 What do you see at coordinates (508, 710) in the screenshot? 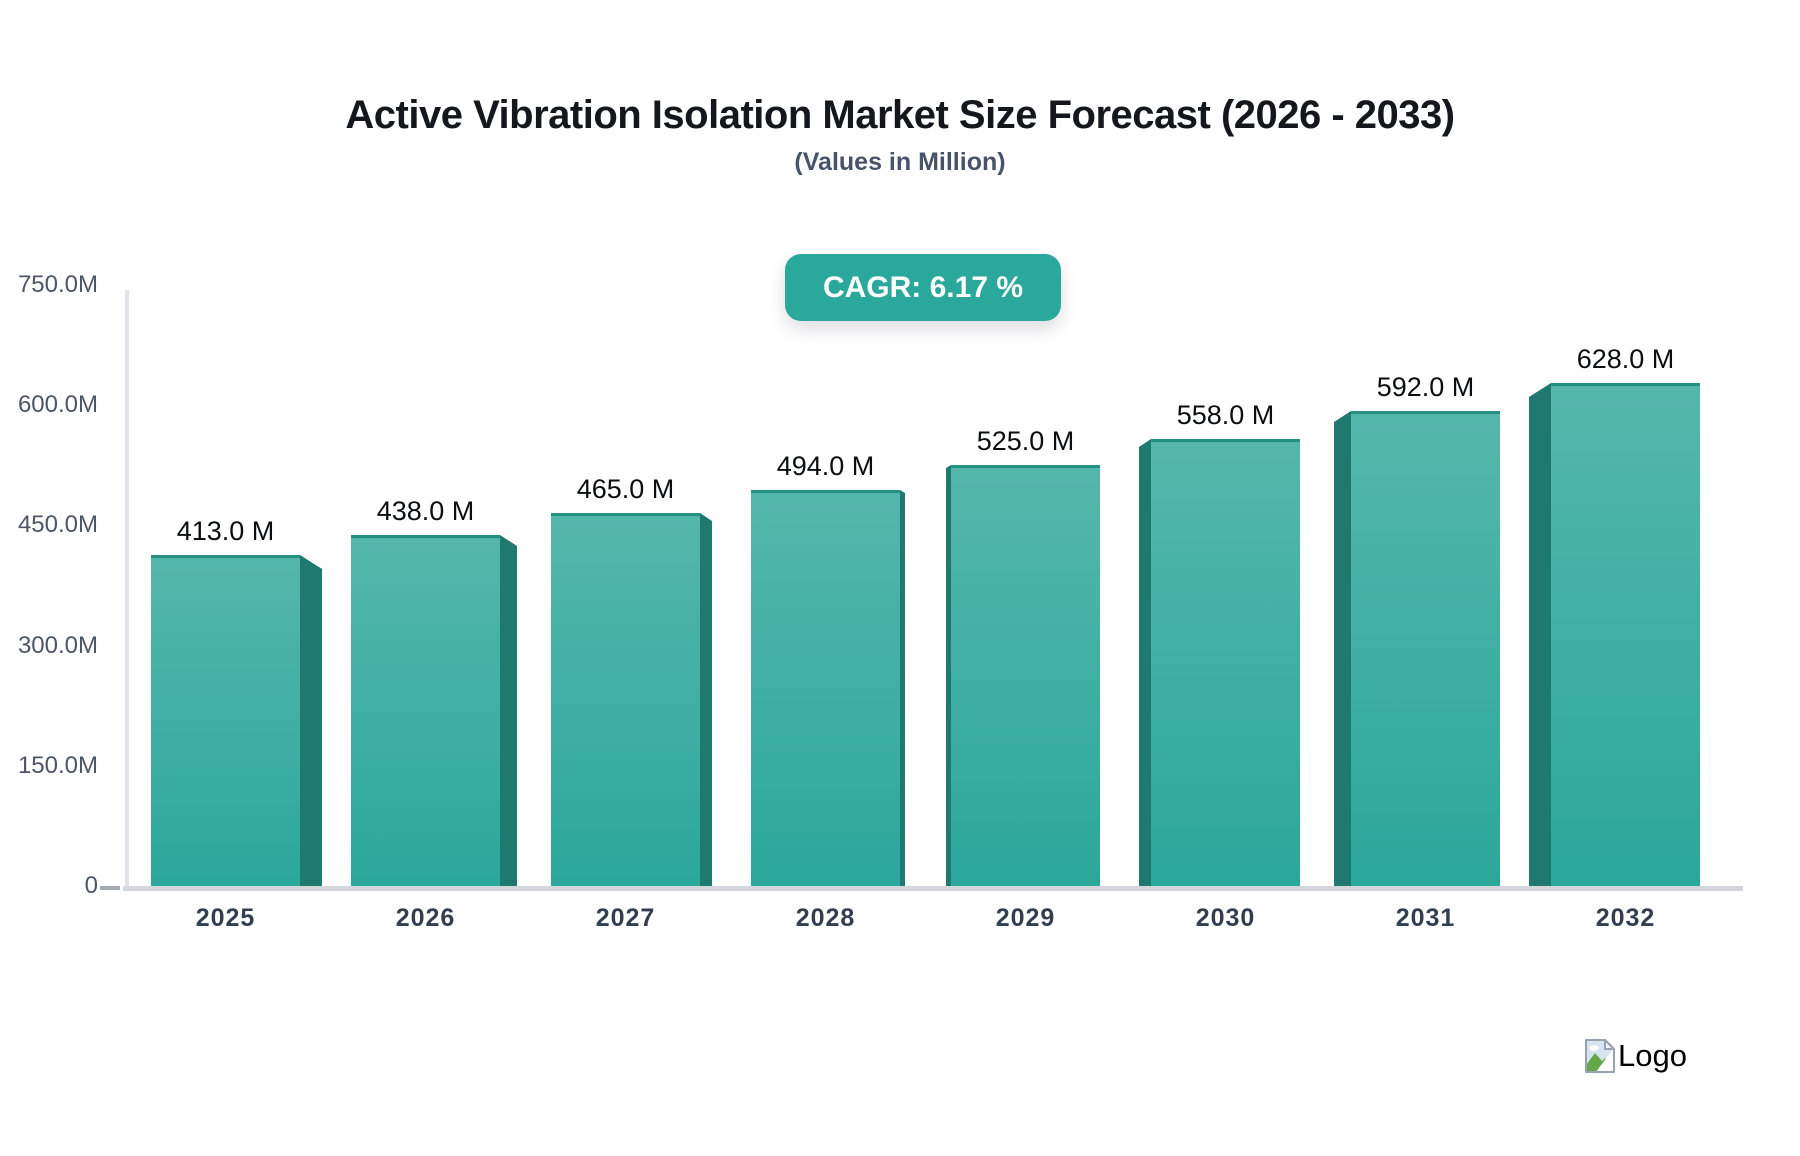
I see `bar-3d-side-2026` at bounding box center [508, 710].